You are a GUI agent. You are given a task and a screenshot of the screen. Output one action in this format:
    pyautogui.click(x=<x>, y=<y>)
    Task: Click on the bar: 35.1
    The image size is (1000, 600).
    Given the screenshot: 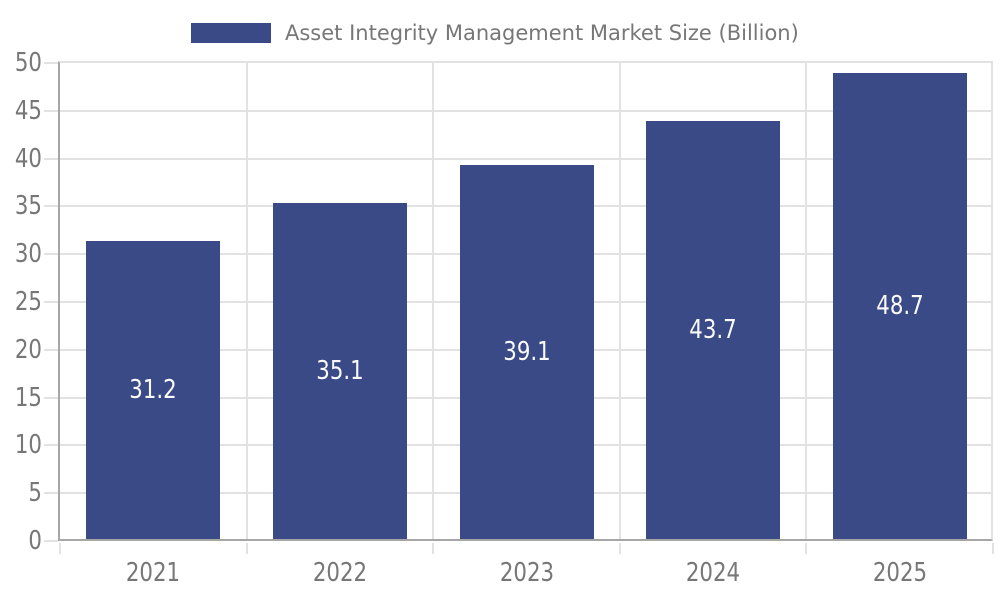 What is the action you would take?
    pyautogui.click(x=340, y=371)
    